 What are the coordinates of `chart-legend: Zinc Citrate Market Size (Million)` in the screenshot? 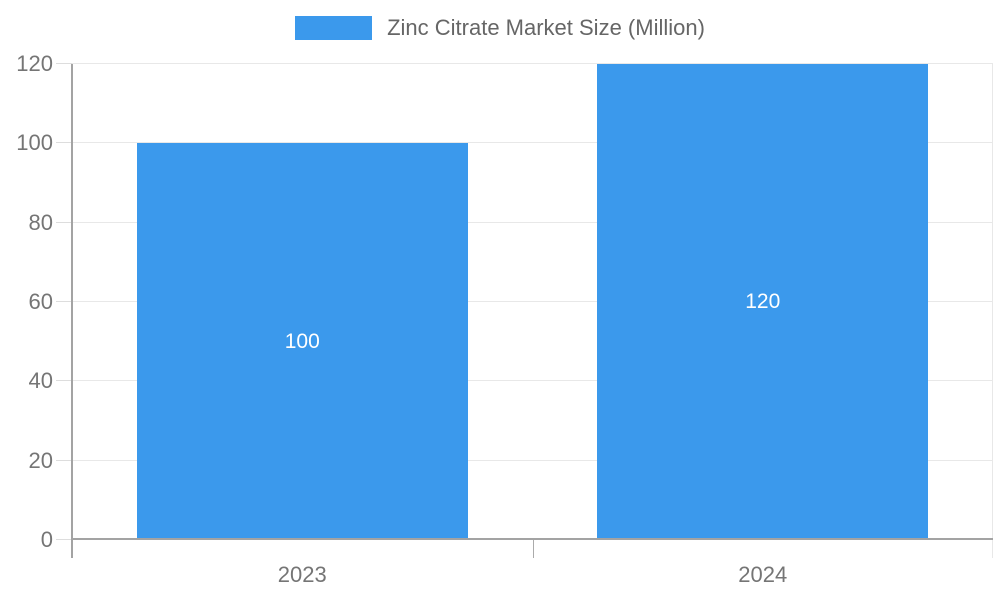 It's located at (500, 28).